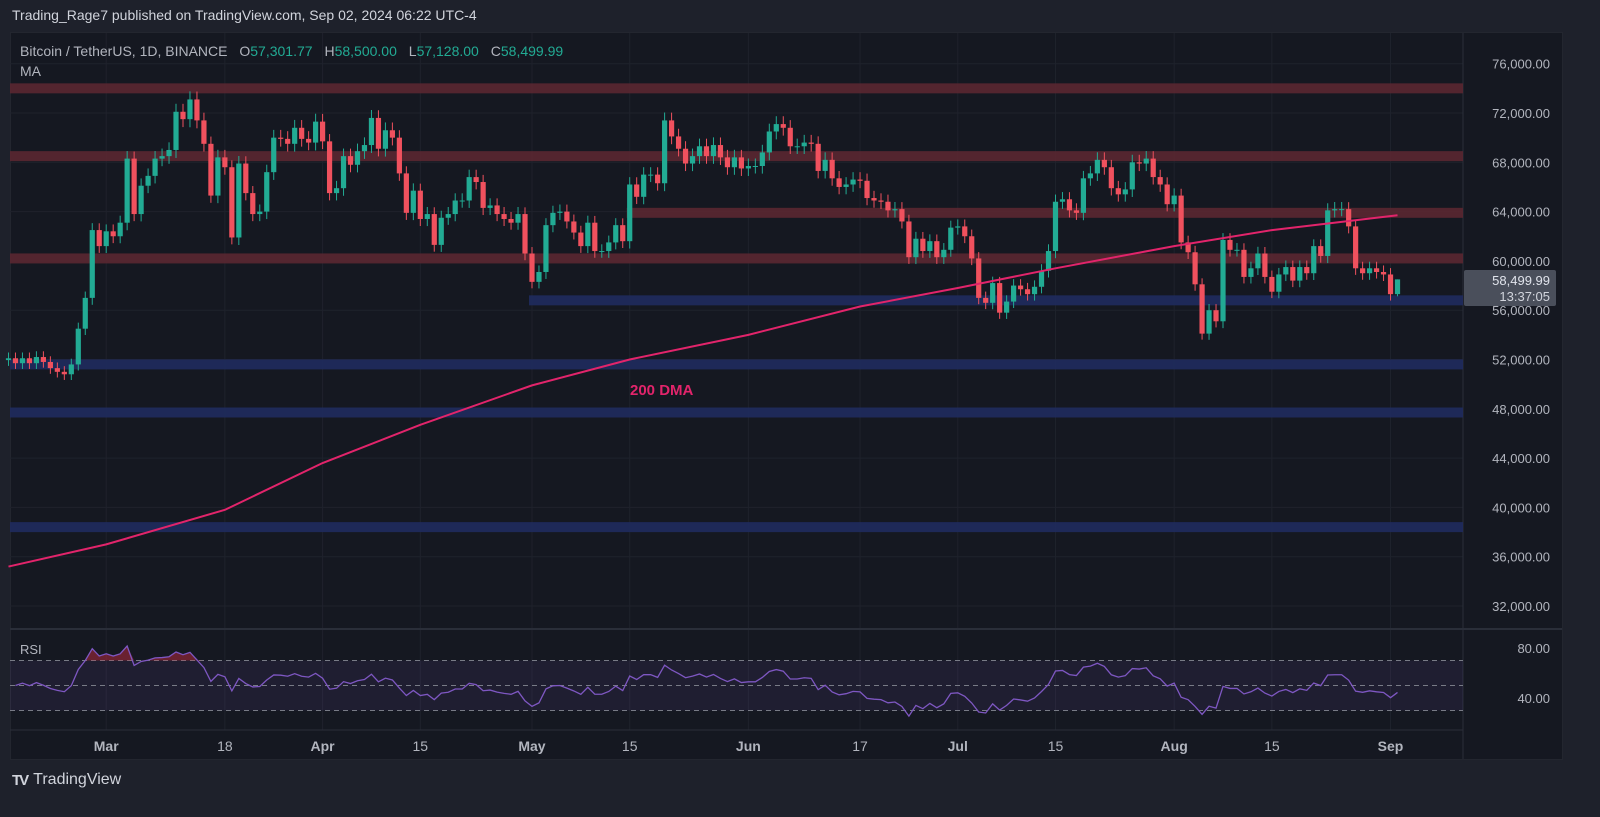 Image resolution: width=1600 pixels, height=817 pixels. Describe the element at coordinates (1521, 261) in the screenshot. I see `price-tick-label: 60,000.00` at that location.